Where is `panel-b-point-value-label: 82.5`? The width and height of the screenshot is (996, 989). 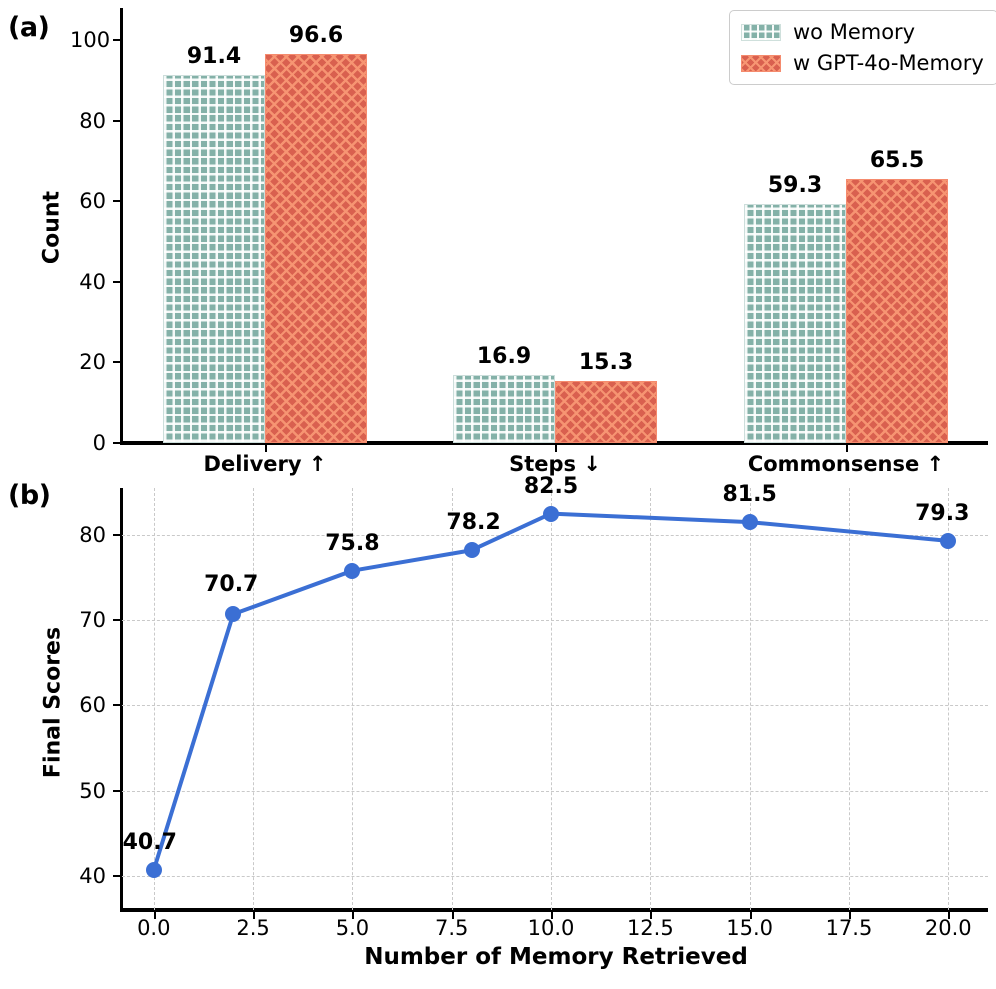
panel-b-point-value-label: 82.5 is located at coordinates (551, 486).